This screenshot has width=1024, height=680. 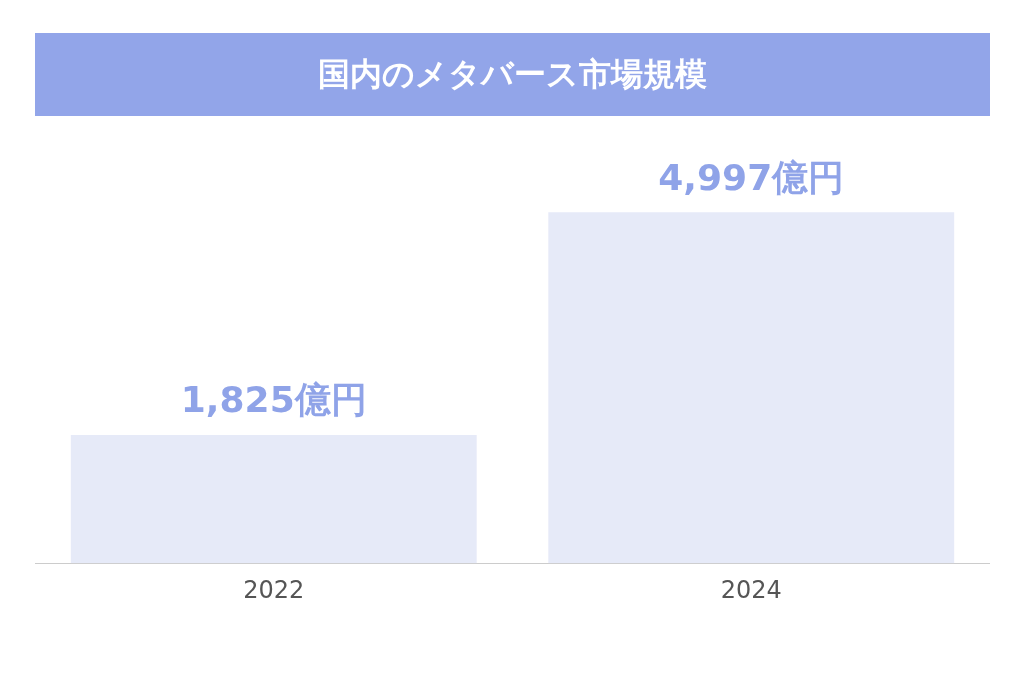 I want to click on x-tick-label: 2024, so click(x=751, y=589).